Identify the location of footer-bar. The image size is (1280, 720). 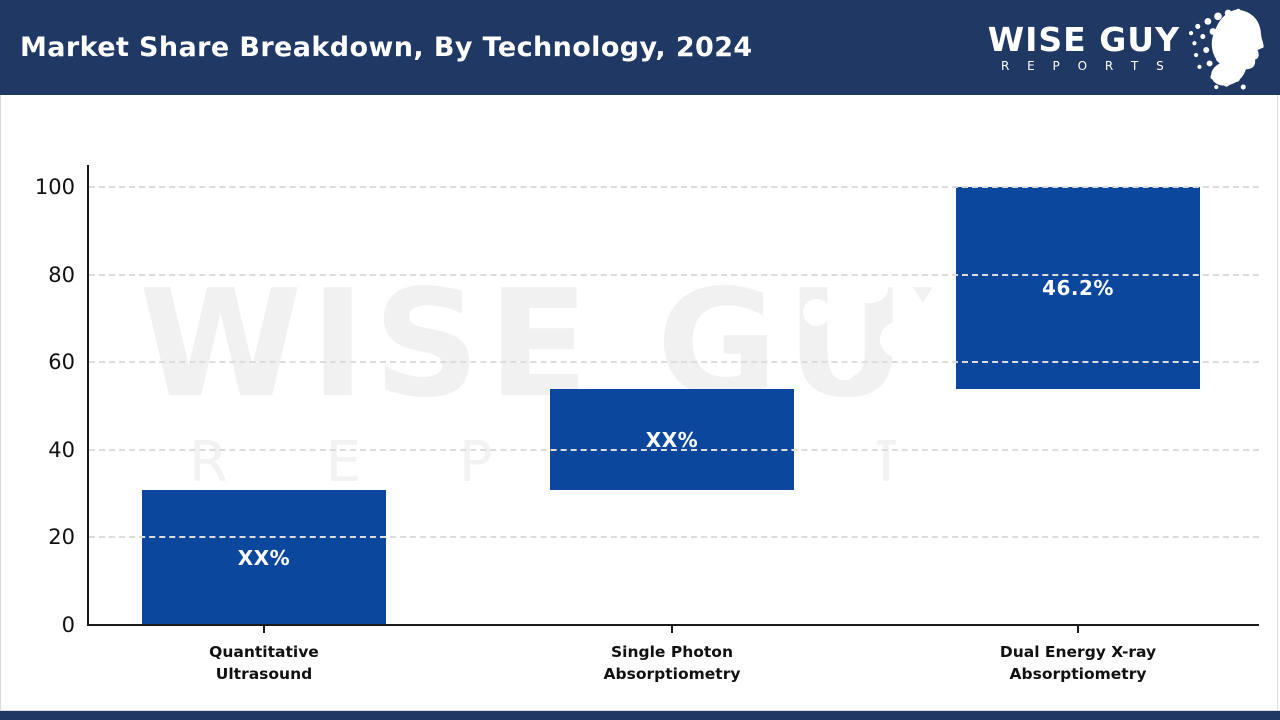
(640, 715).